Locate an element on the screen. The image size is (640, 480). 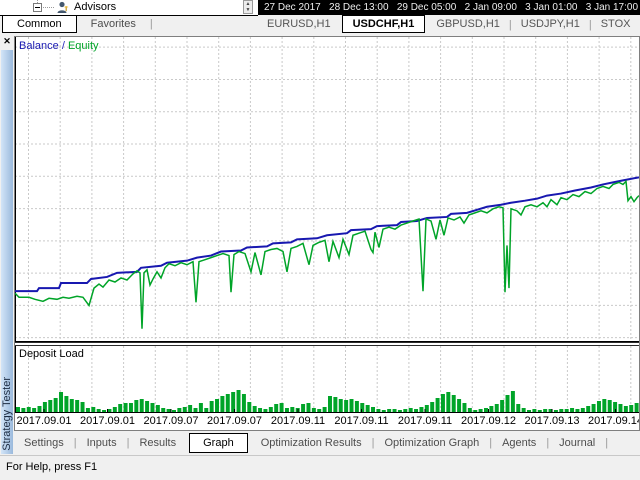
deposit-load-chart: Deposit Load is located at coordinates (327, 379).